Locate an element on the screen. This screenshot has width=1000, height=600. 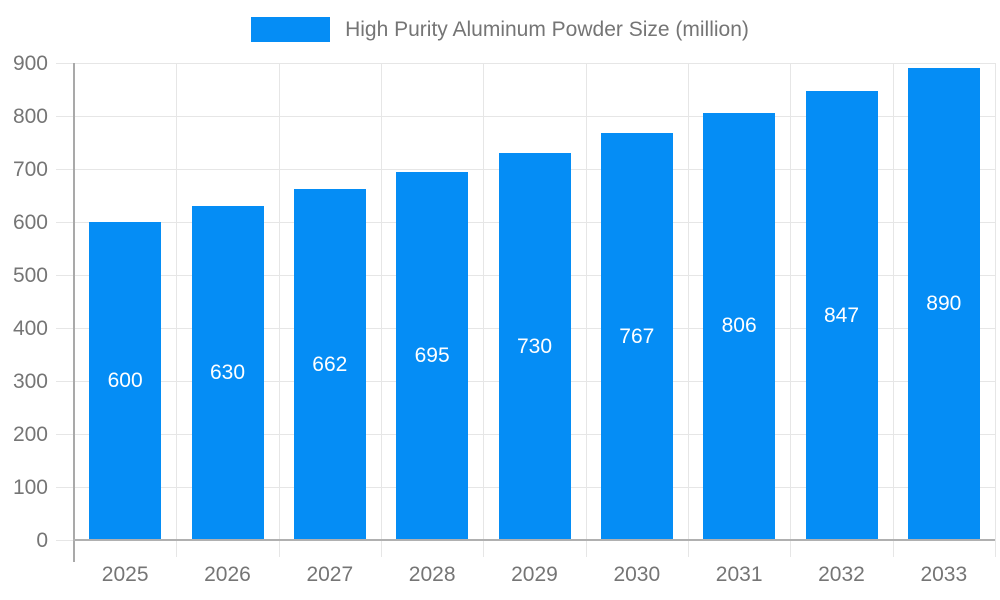
y-axis-tick-label: 500 is located at coordinates (30, 275).